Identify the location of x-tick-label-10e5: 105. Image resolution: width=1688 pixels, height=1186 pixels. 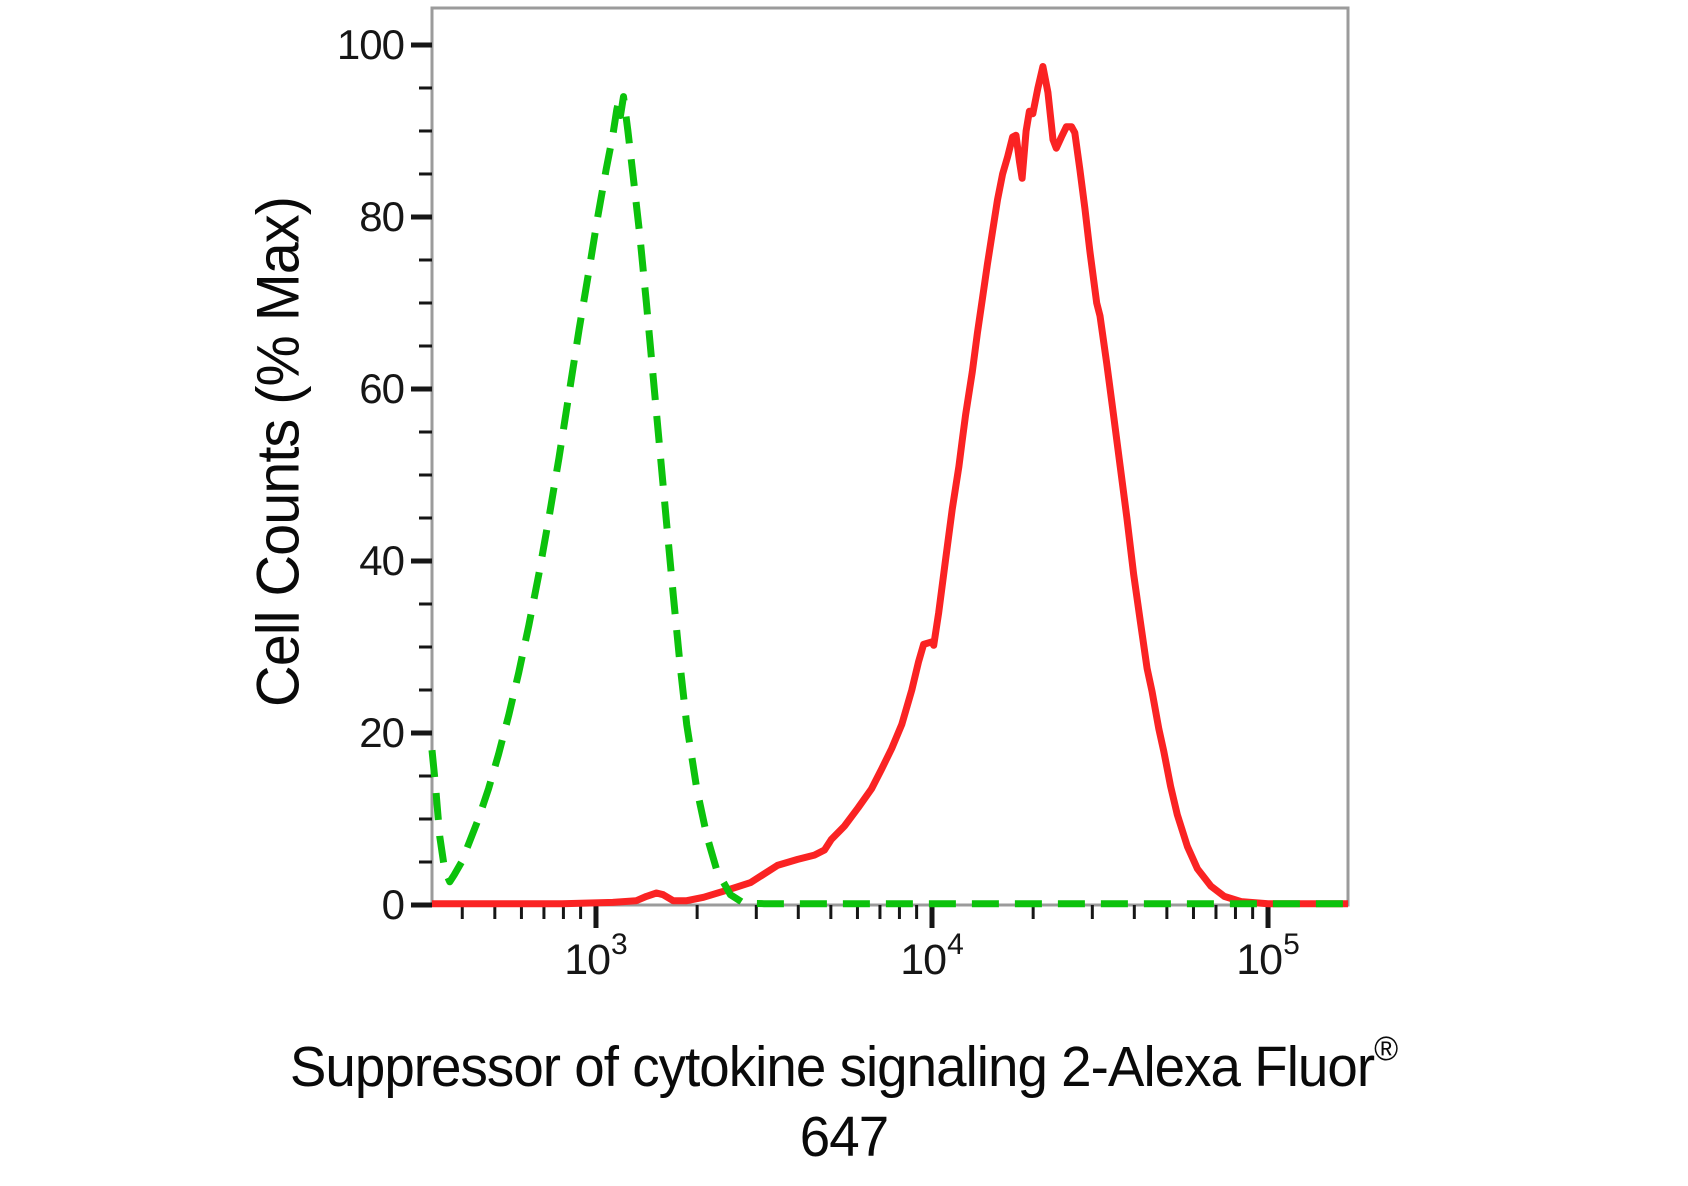
(1268, 956).